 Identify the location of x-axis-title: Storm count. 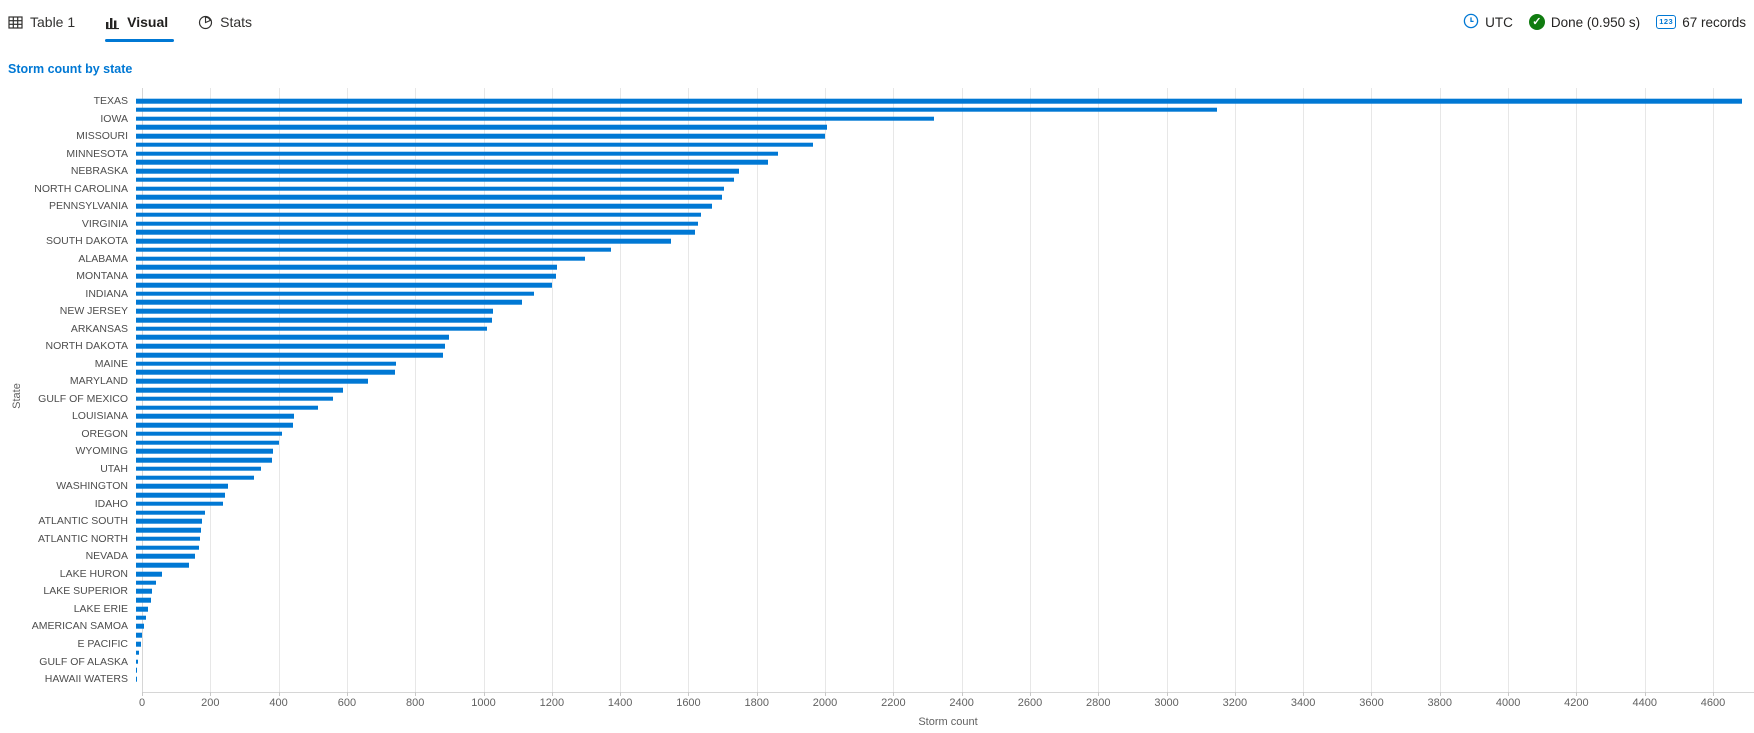
(948, 722).